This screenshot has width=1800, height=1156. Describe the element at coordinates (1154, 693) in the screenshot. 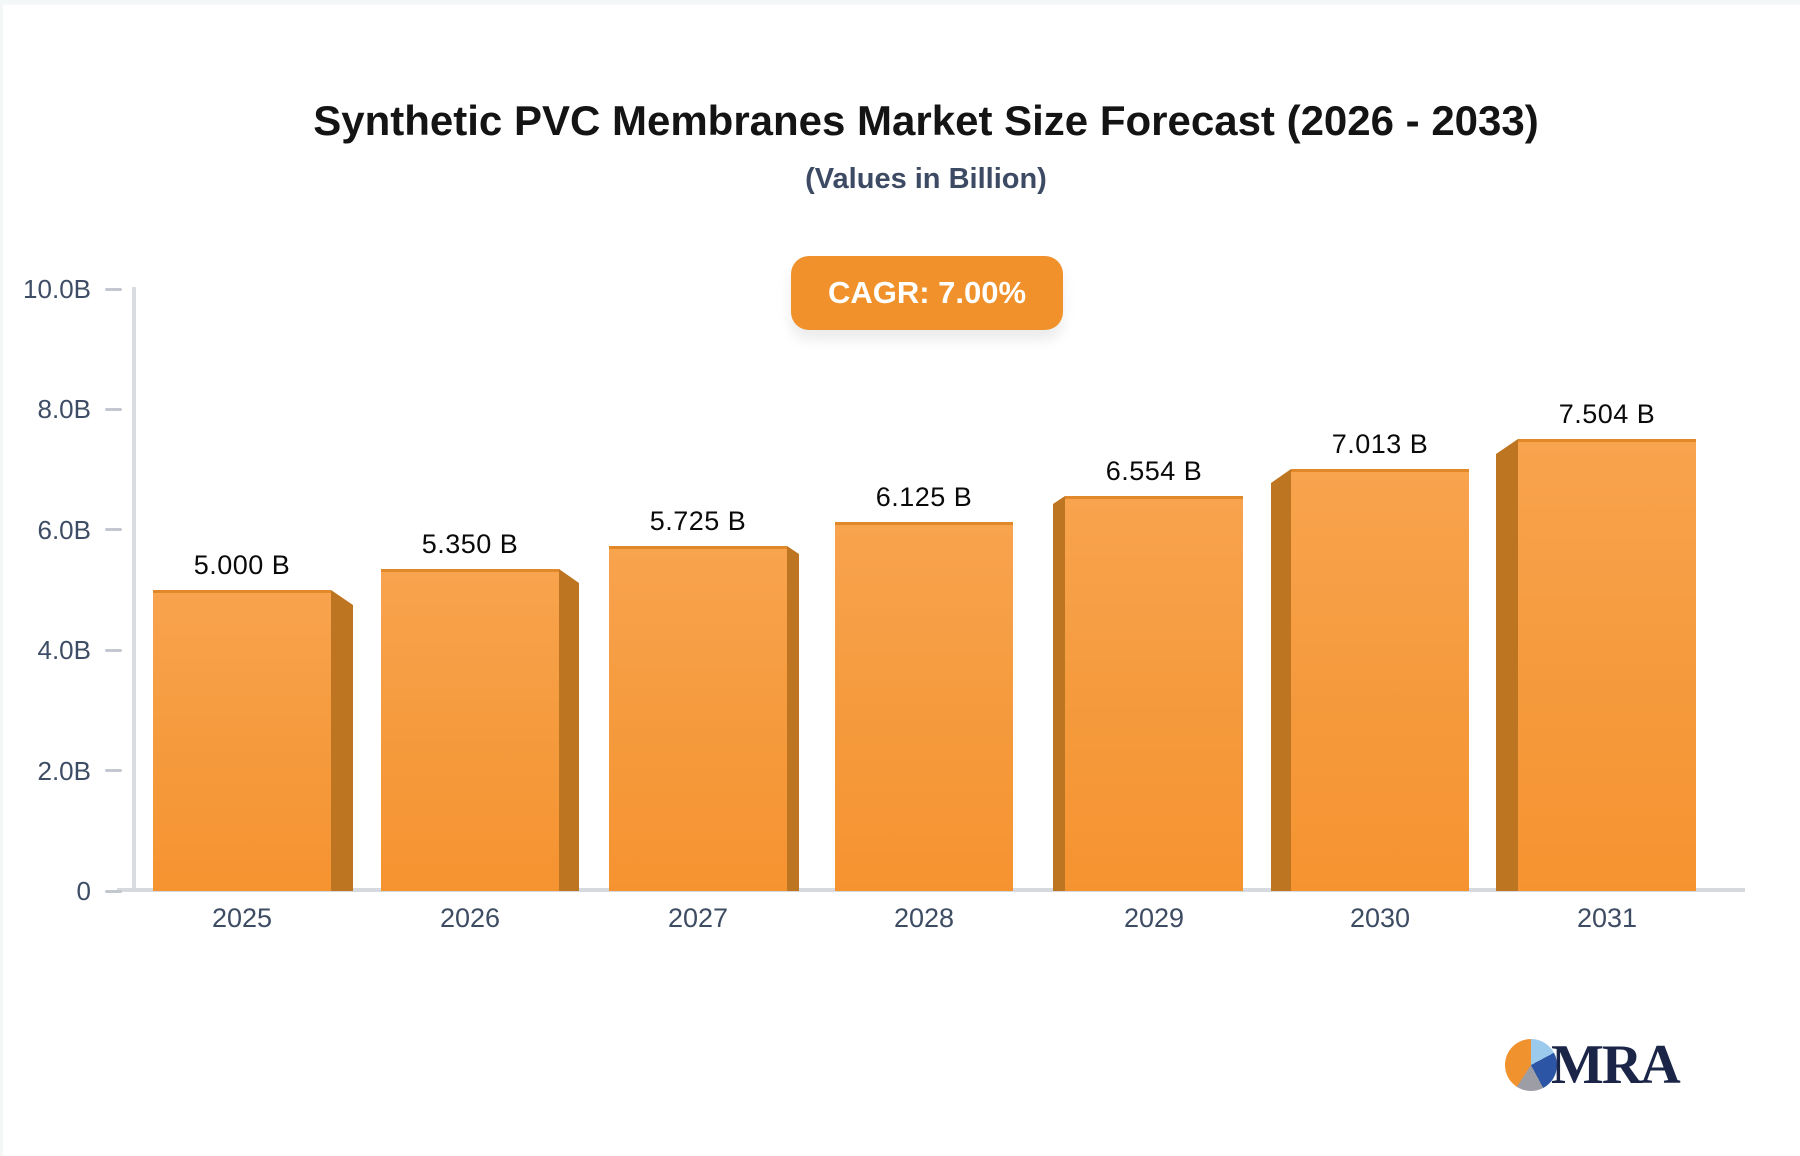

I see `bar-2029` at that location.